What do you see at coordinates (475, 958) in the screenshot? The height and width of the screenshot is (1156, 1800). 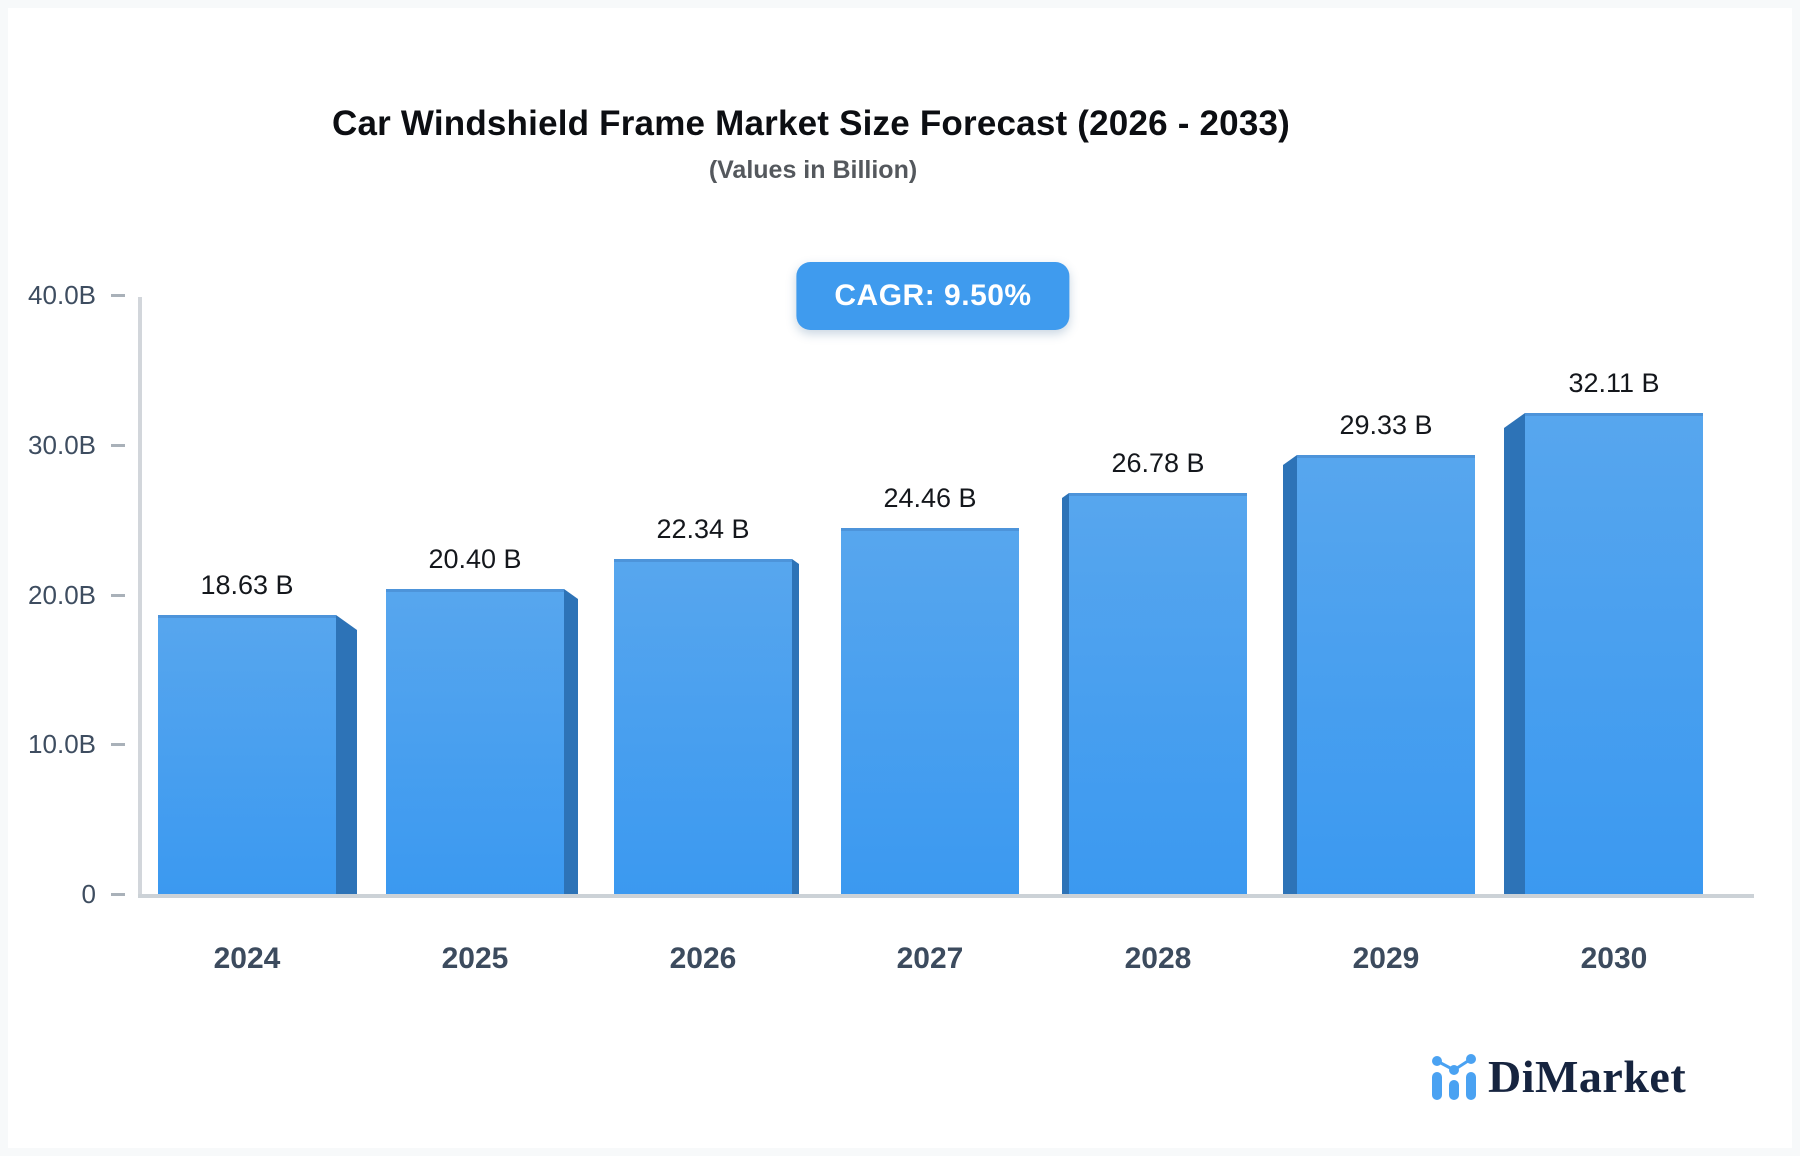 I see `x-axis-label-2025: 2025` at bounding box center [475, 958].